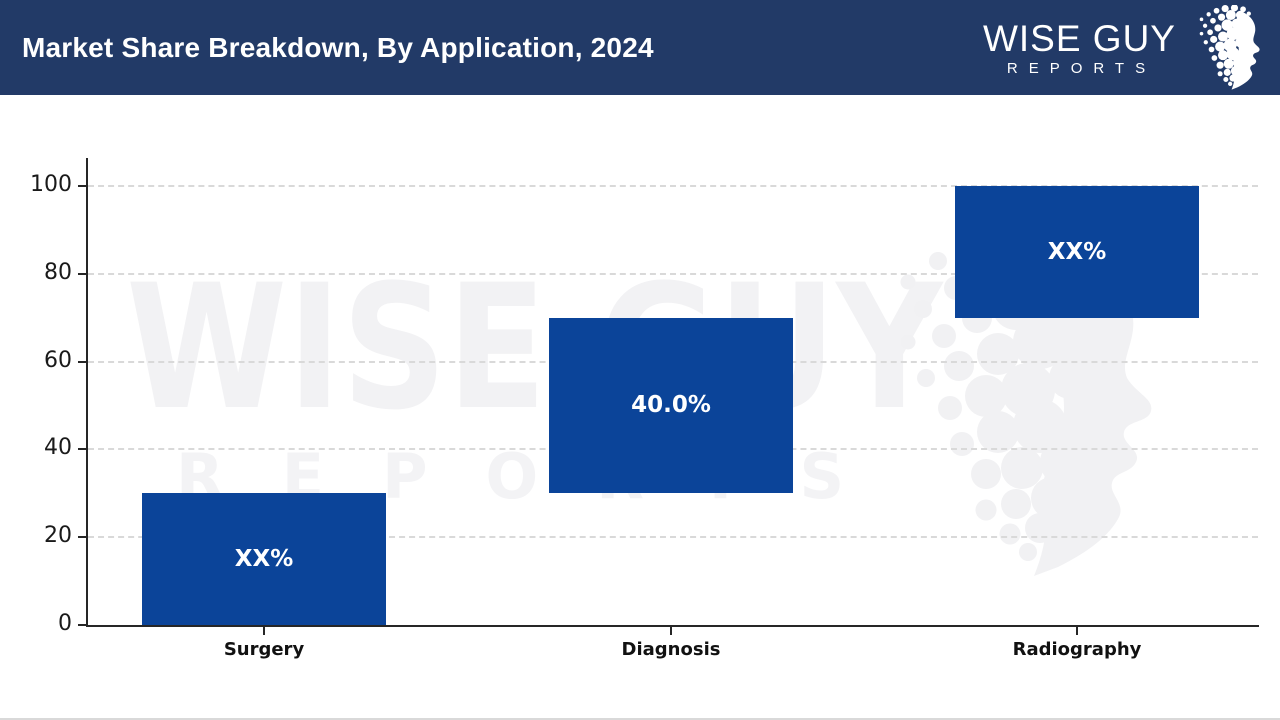  I want to click on x-category-label-radiography: Radiography, so click(1077, 649).